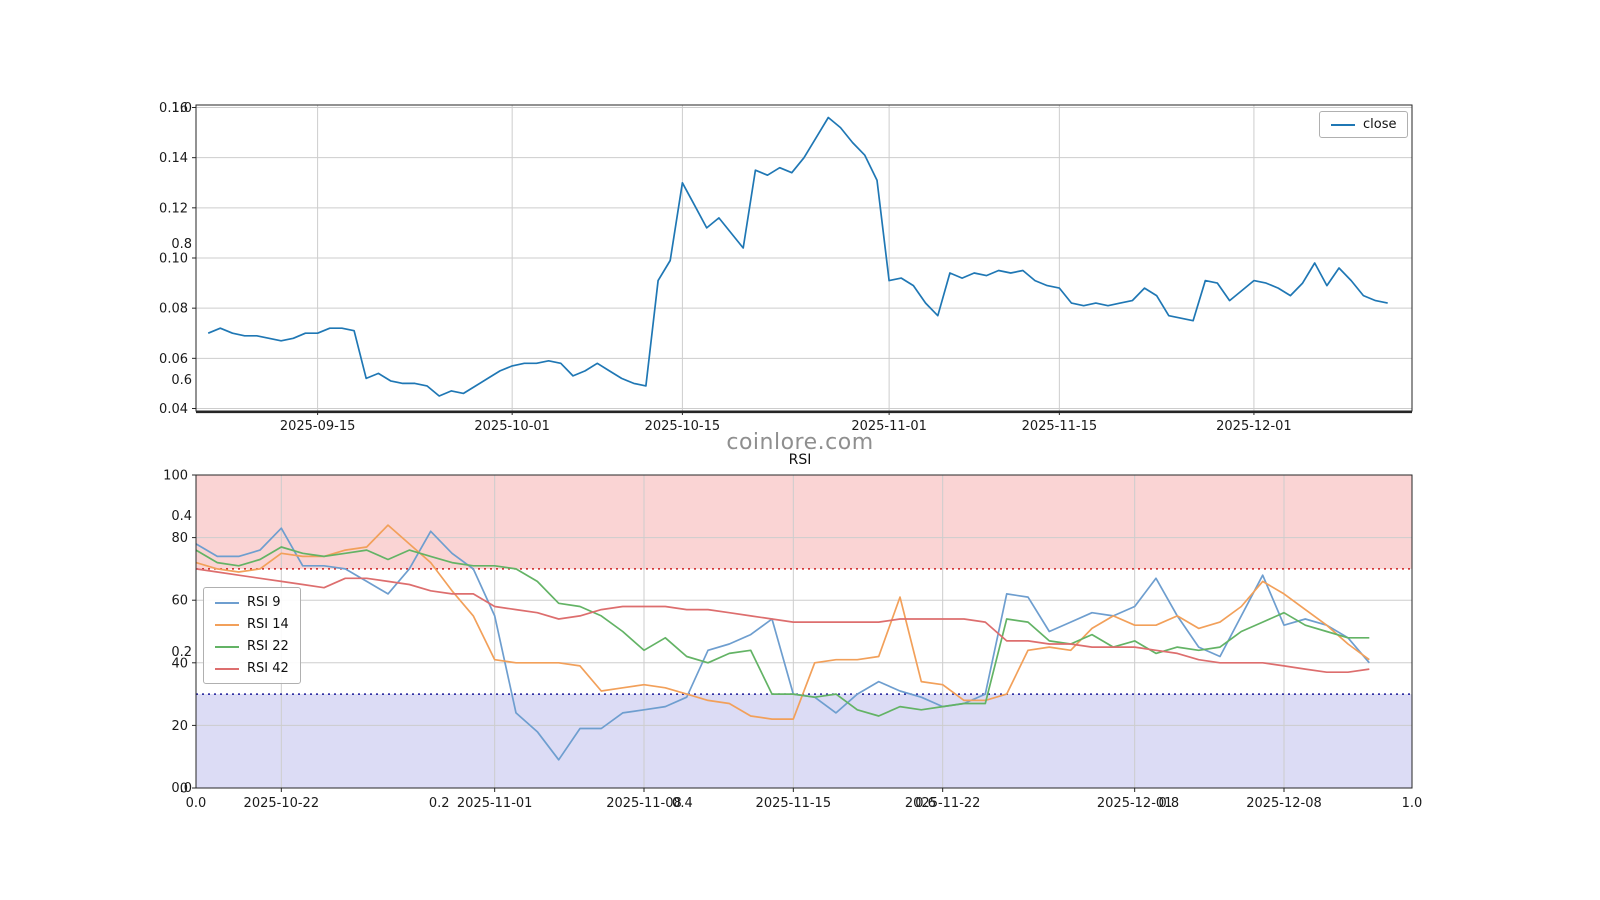  I want to click on legend-label-rsi9: RSI 9, so click(264, 602).